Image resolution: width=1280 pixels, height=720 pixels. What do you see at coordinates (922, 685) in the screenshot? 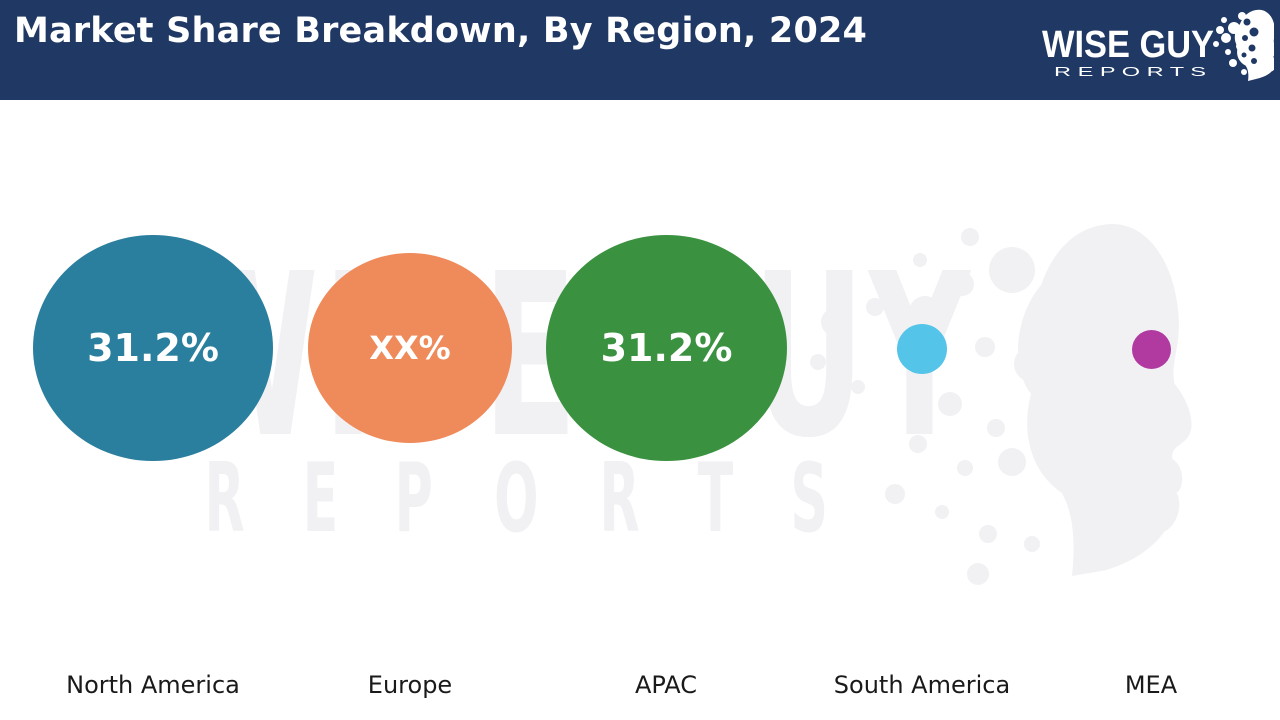
I see `region-label-south-america: South America` at bounding box center [922, 685].